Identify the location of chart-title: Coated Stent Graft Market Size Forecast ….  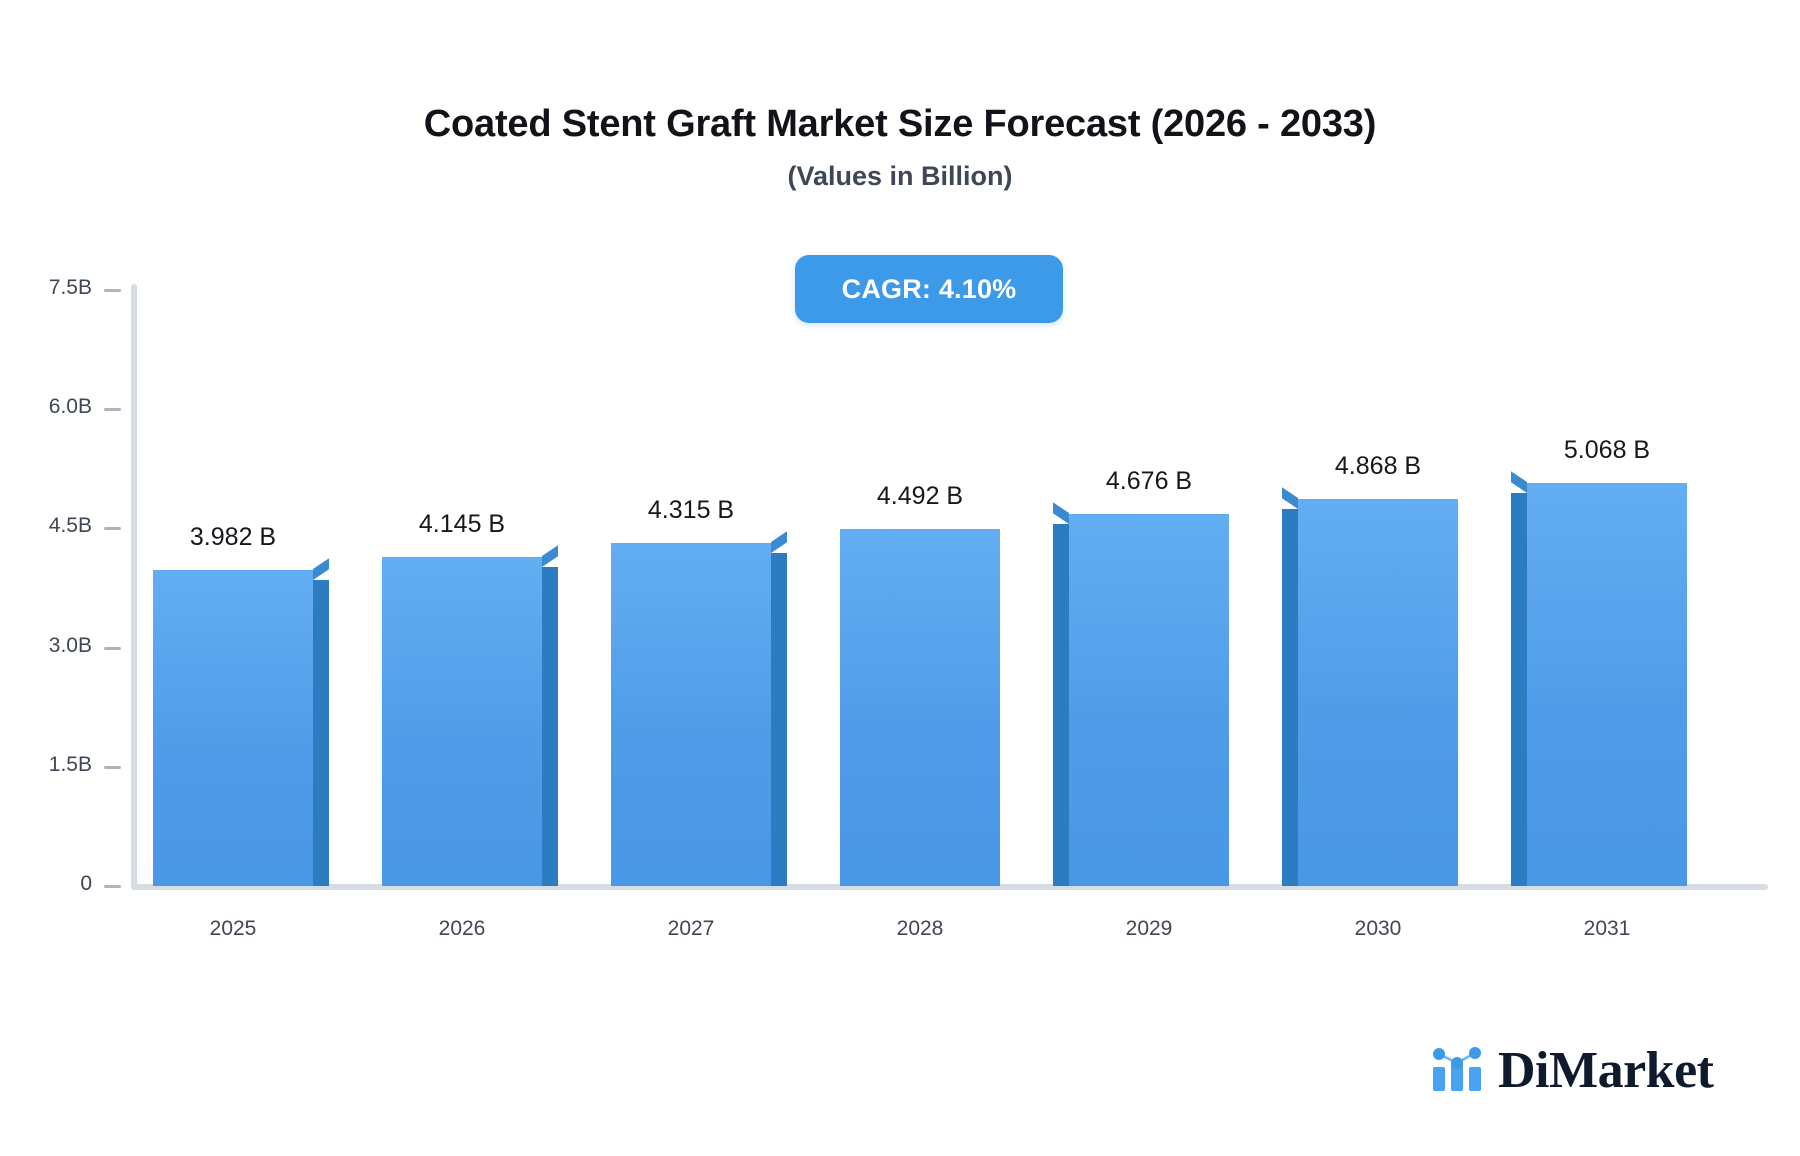
(900, 124).